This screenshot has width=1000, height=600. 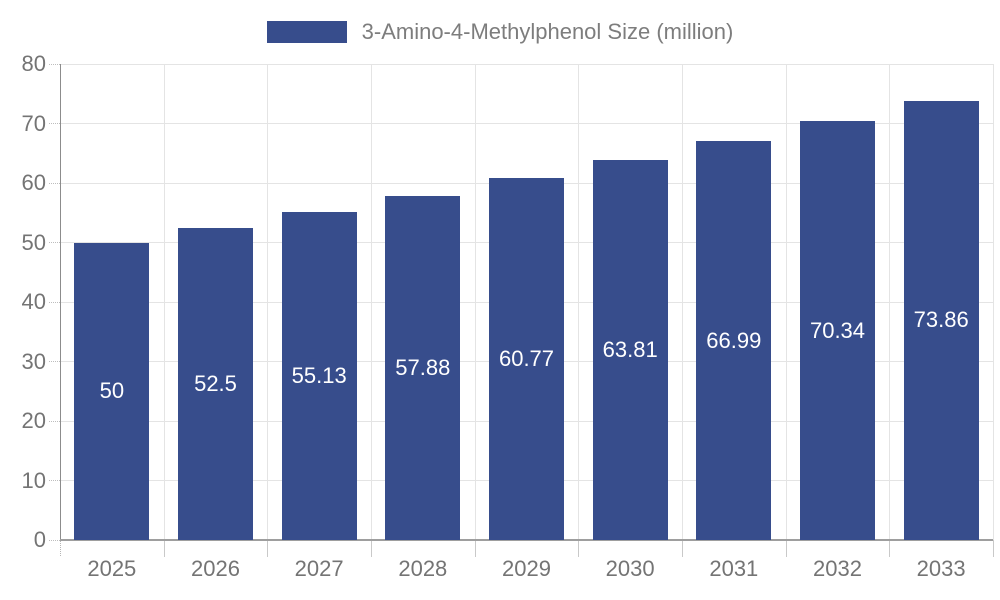 I want to click on bar-2025, so click(x=112, y=391).